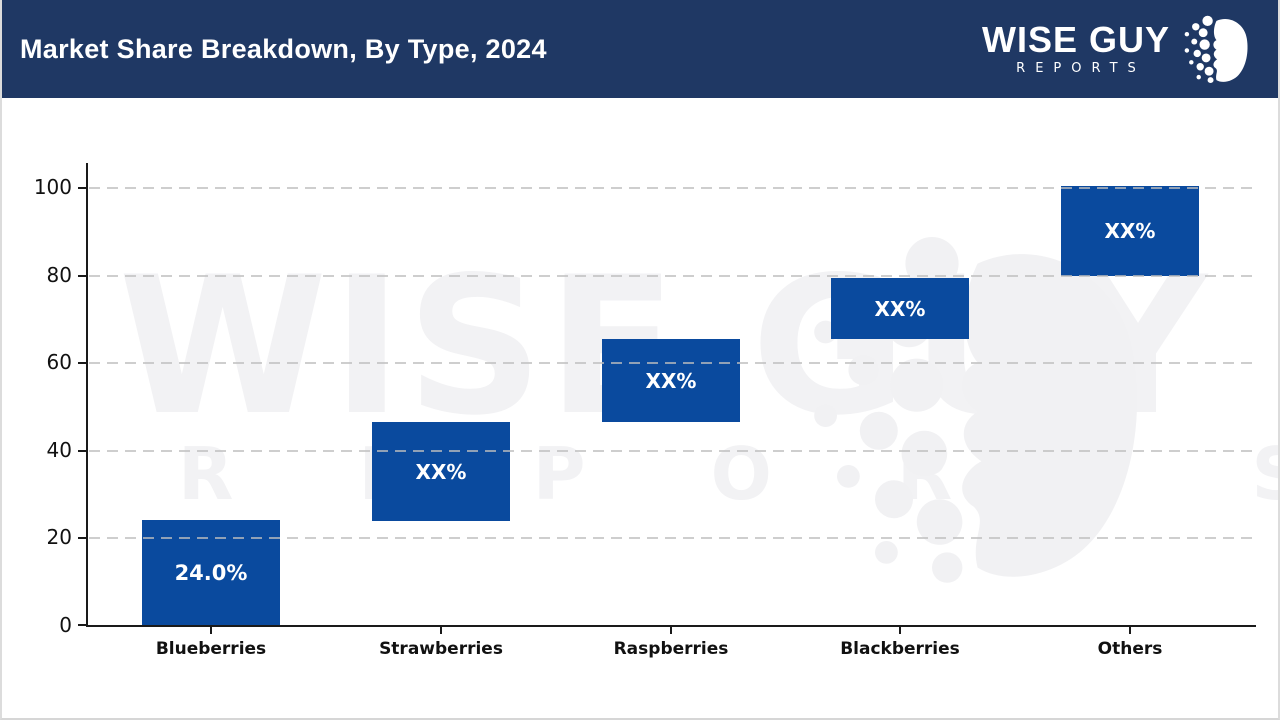 Image resolution: width=1280 pixels, height=720 pixels. Describe the element at coordinates (59, 275) in the screenshot. I see `y-tick-label: 80` at that location.